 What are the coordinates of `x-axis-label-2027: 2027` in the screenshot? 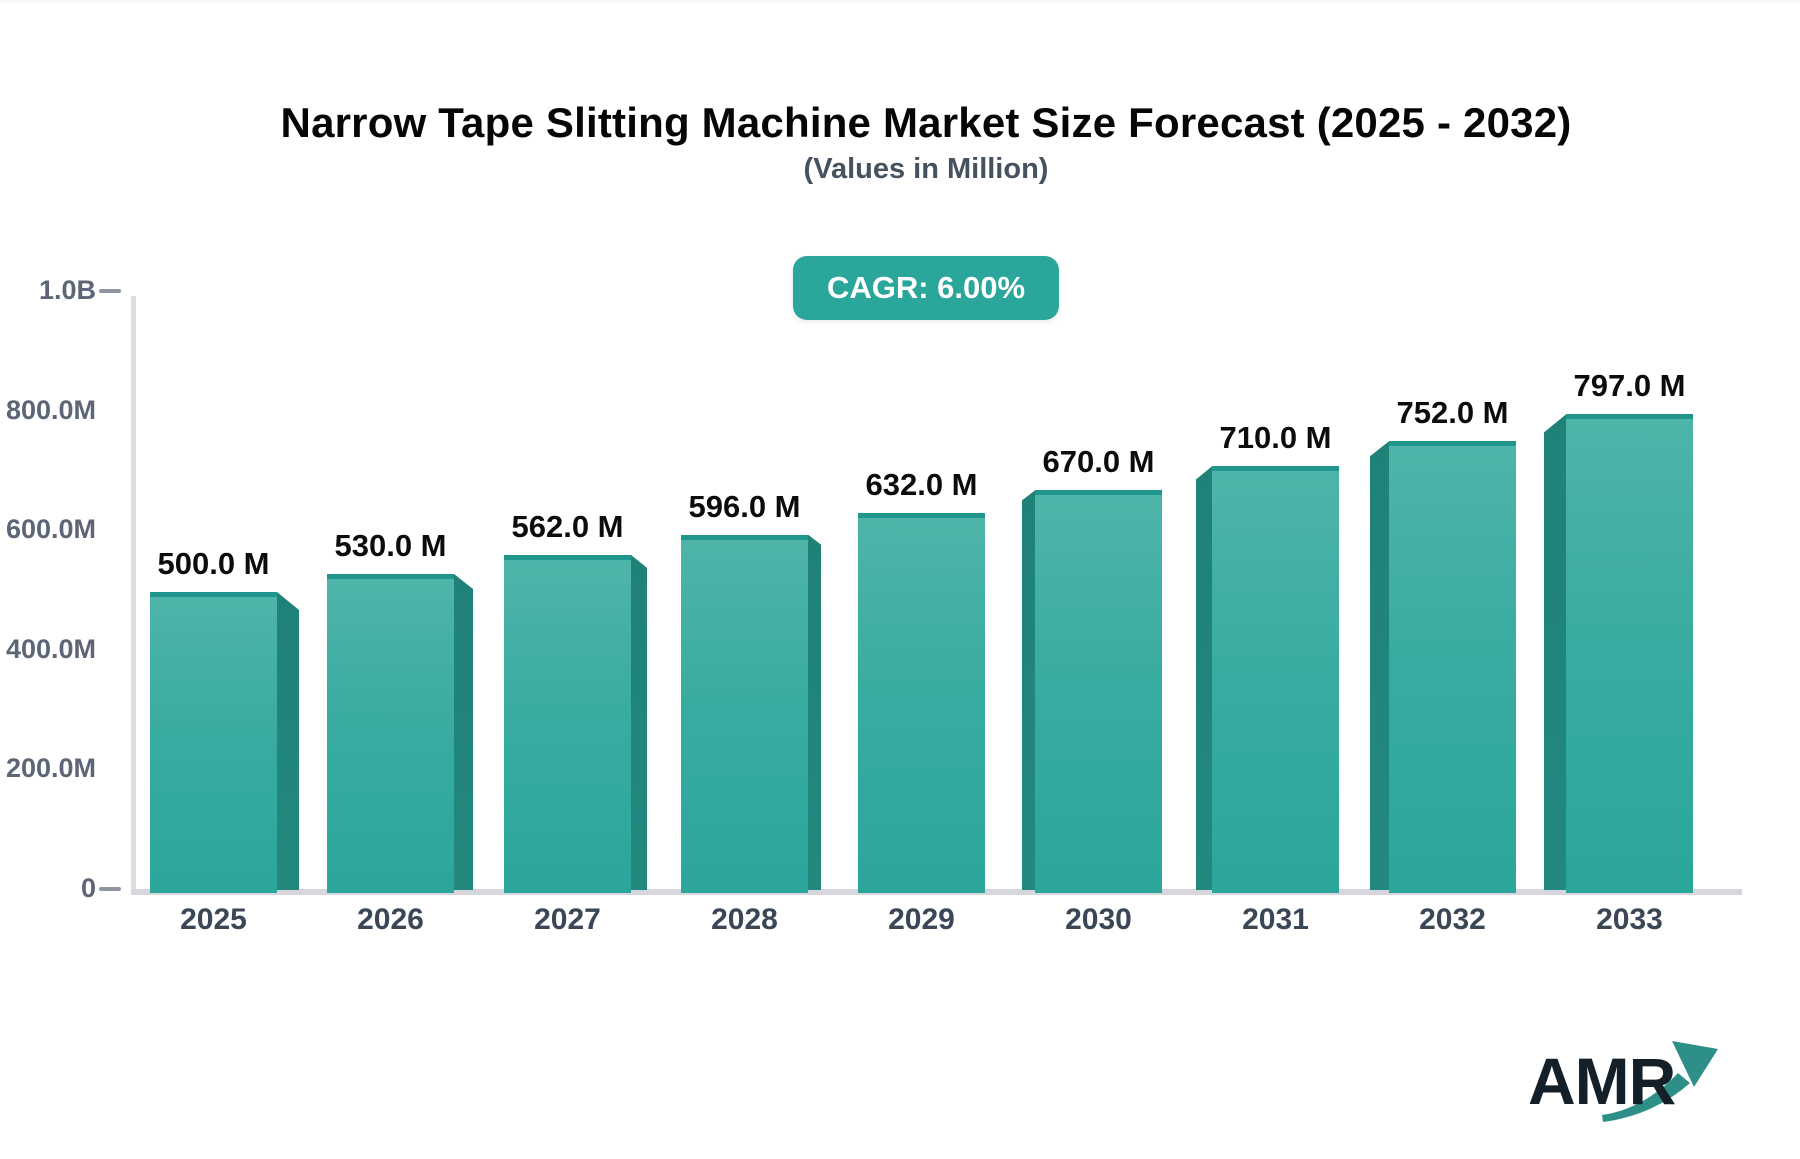 It's located at (567, 919).